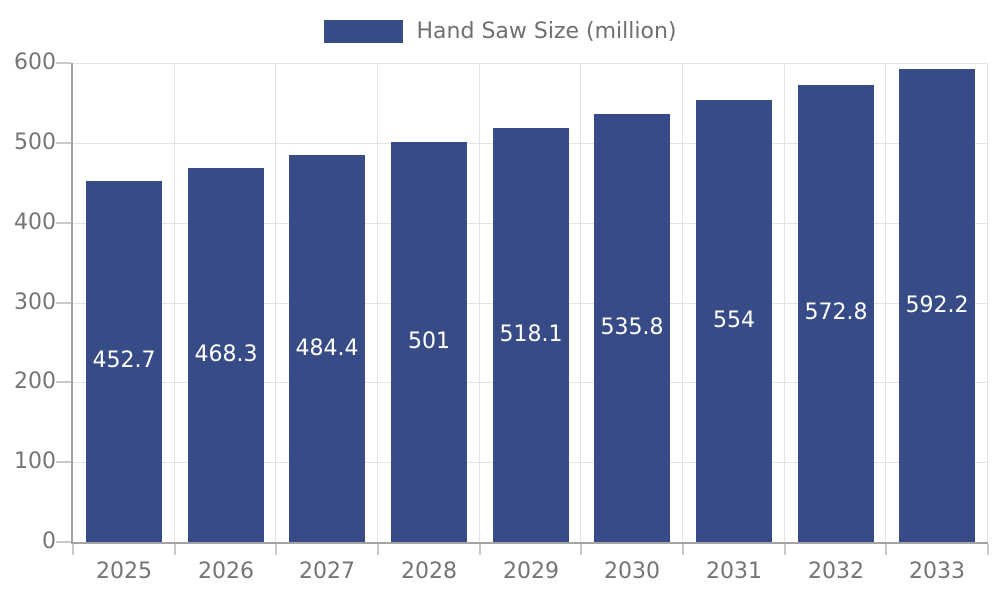 Image resolution: width=1000 pixels, height=600 pixels. Describe the element at coordinates (226, 571) in the screenshot. I see `x-tick-label-2026: 2026` at that location.